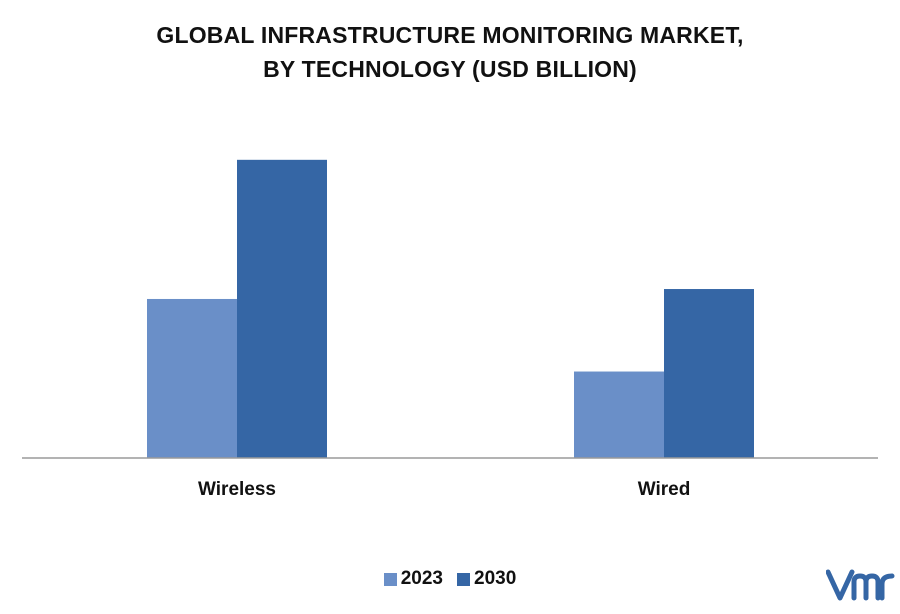  I want to click on category-label-wired: Wired, so click(664, 489).